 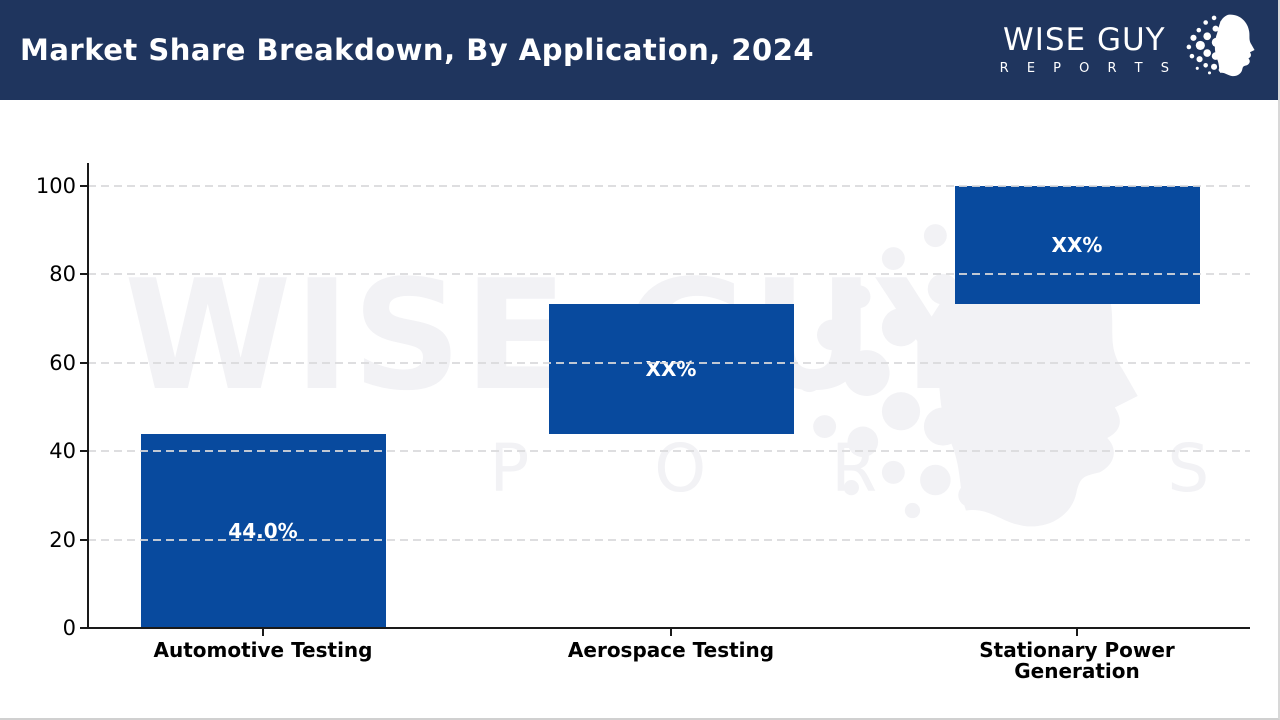 I want to click on x-axis-label: Stationary Power Generation, so click(x=1077, y=660).